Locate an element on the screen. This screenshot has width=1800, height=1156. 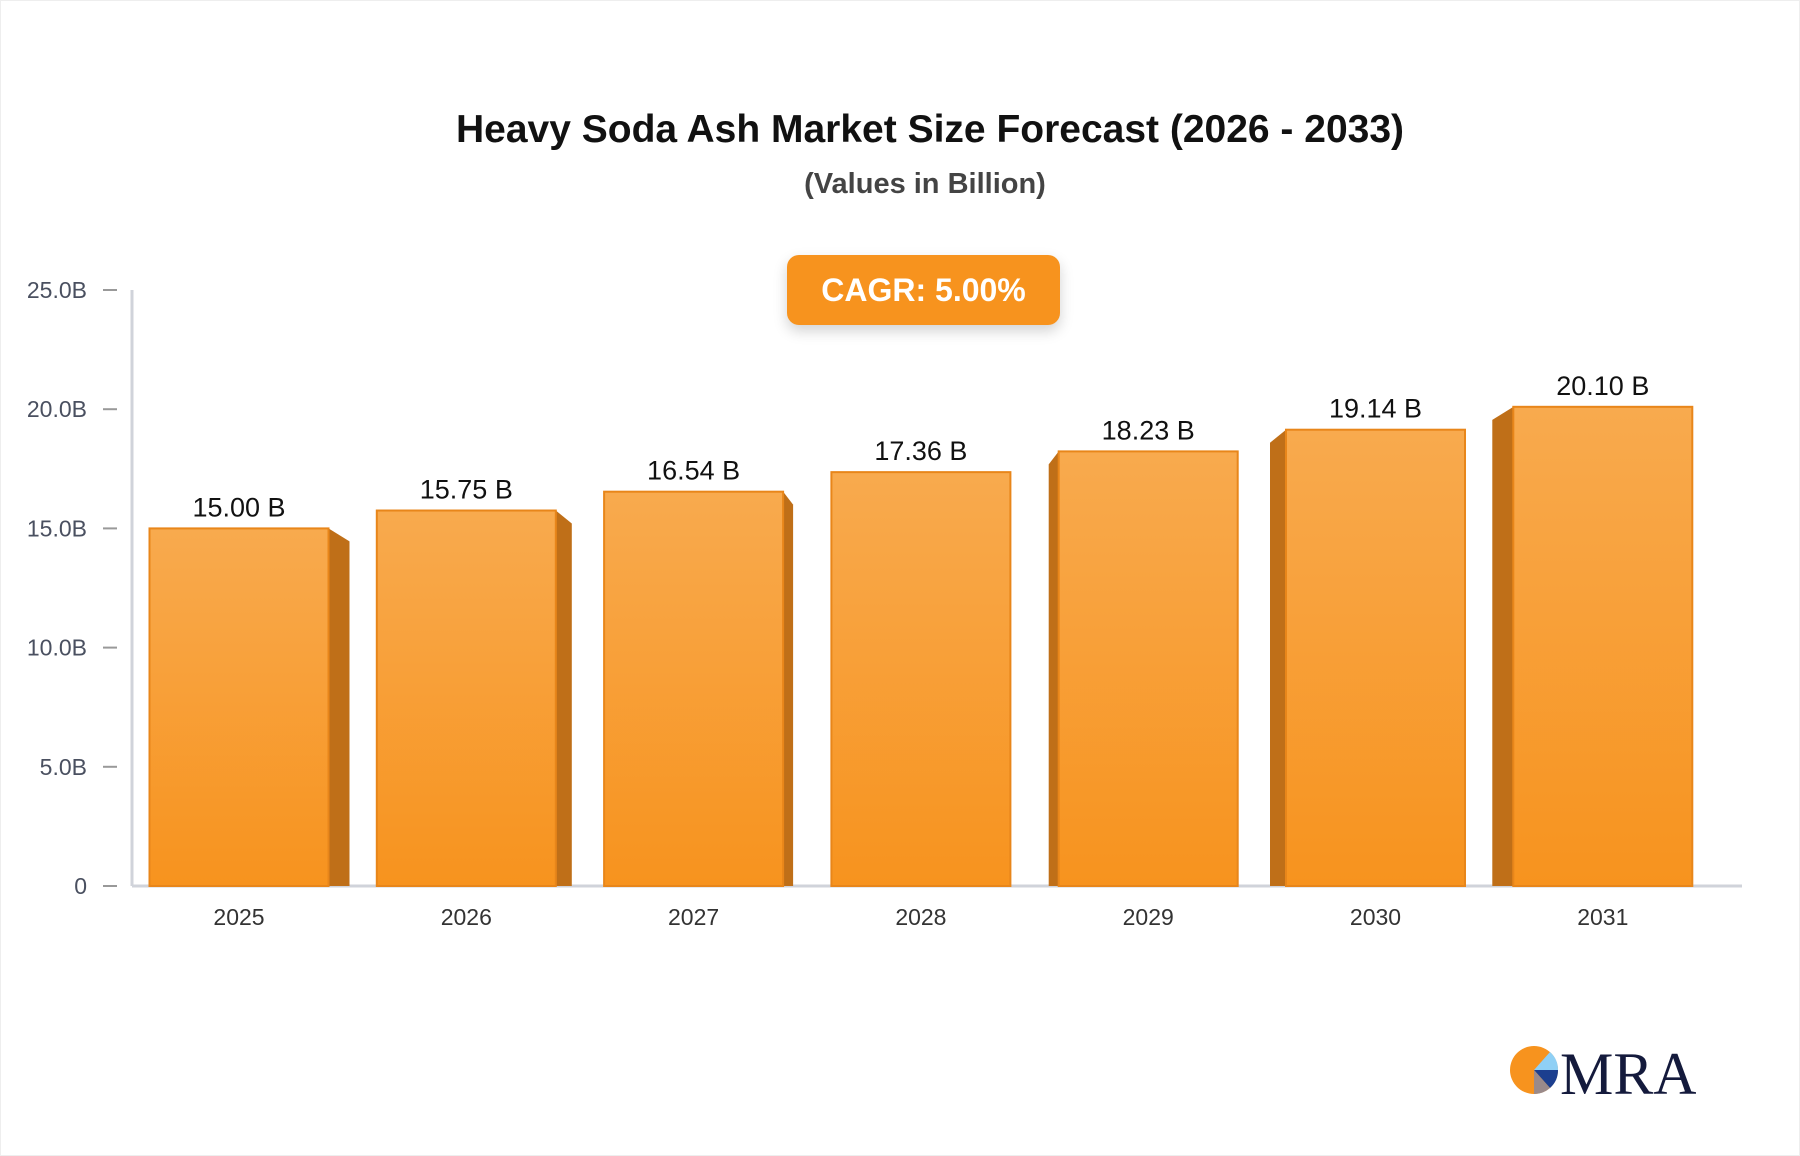
data-label: 15.75 B is located at coordinates (466, 490).